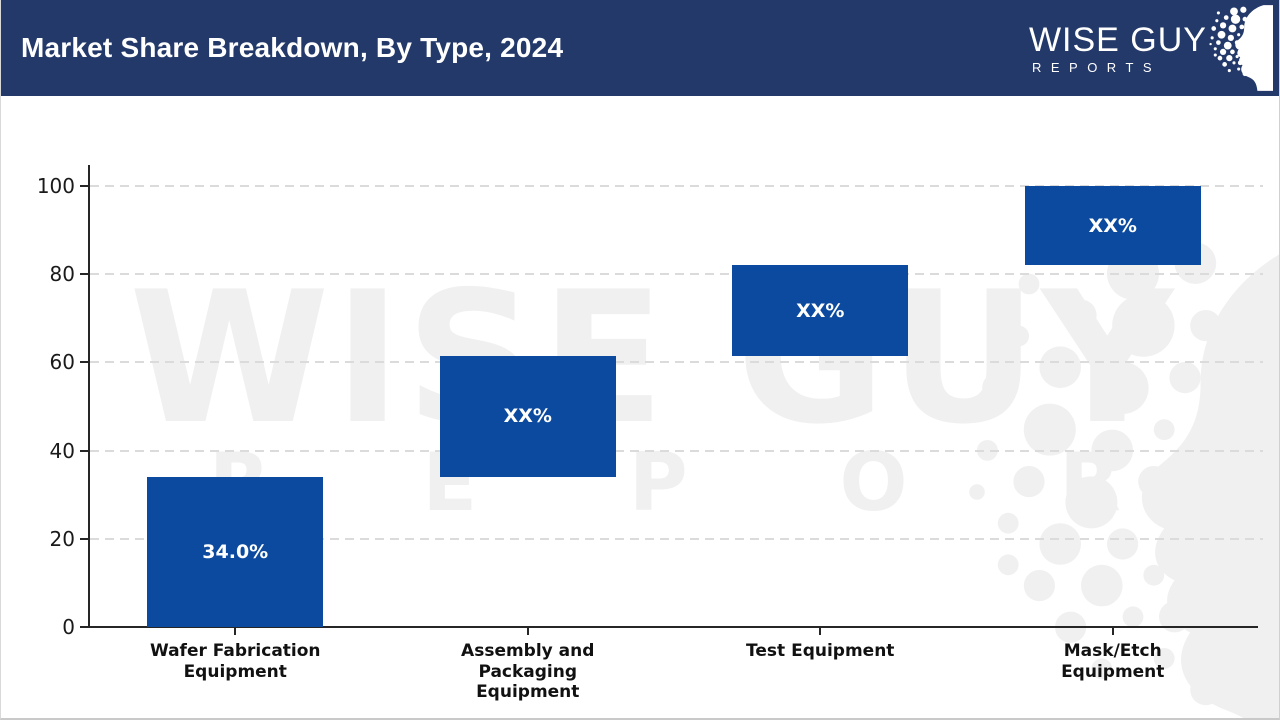 Image resolution: width=1280 pixels, height=720 pixels. I want to click on y-tick-label-40: 40, so click(62, 450).